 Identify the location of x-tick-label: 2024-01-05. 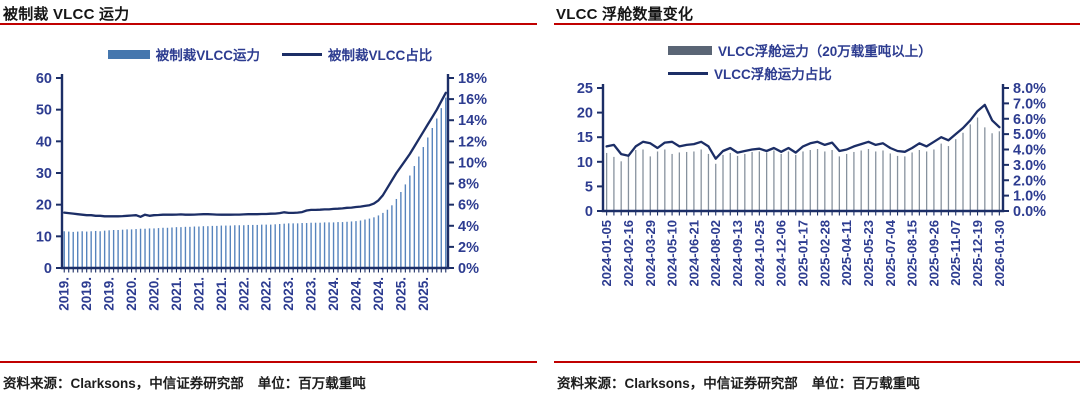
(606, 253).